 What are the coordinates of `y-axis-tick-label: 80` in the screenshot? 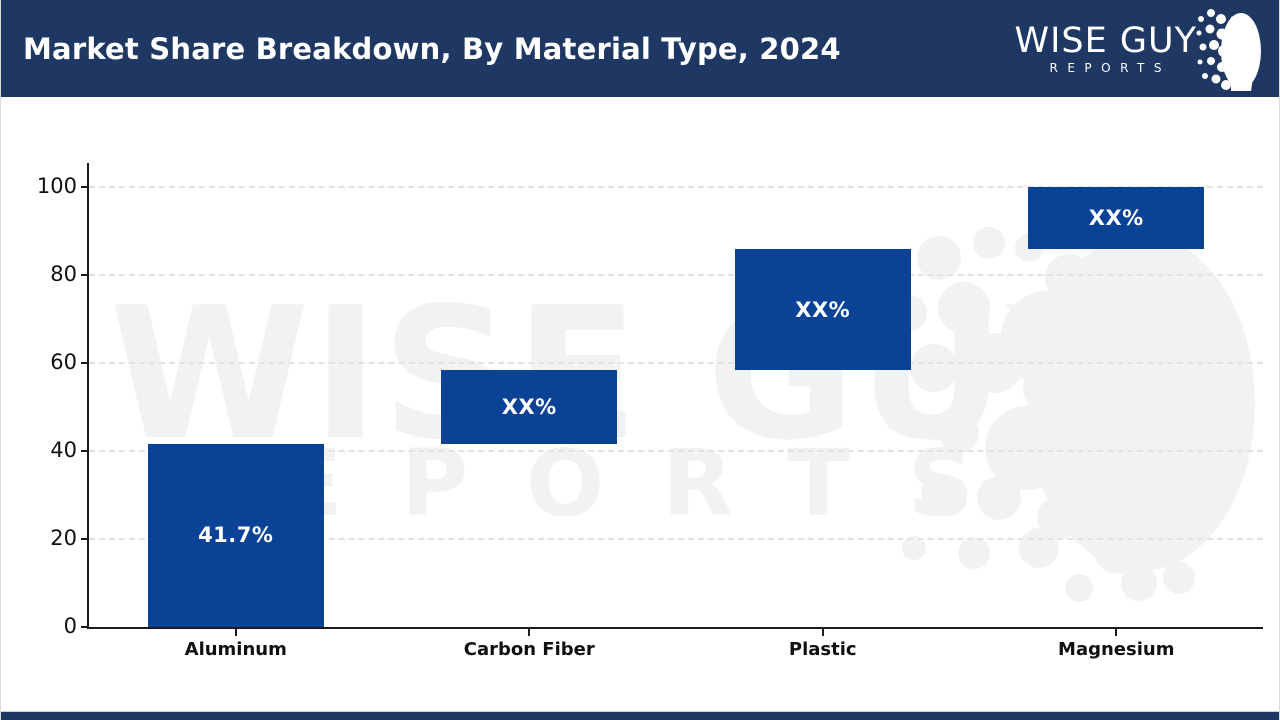 It's located at (63, 274).